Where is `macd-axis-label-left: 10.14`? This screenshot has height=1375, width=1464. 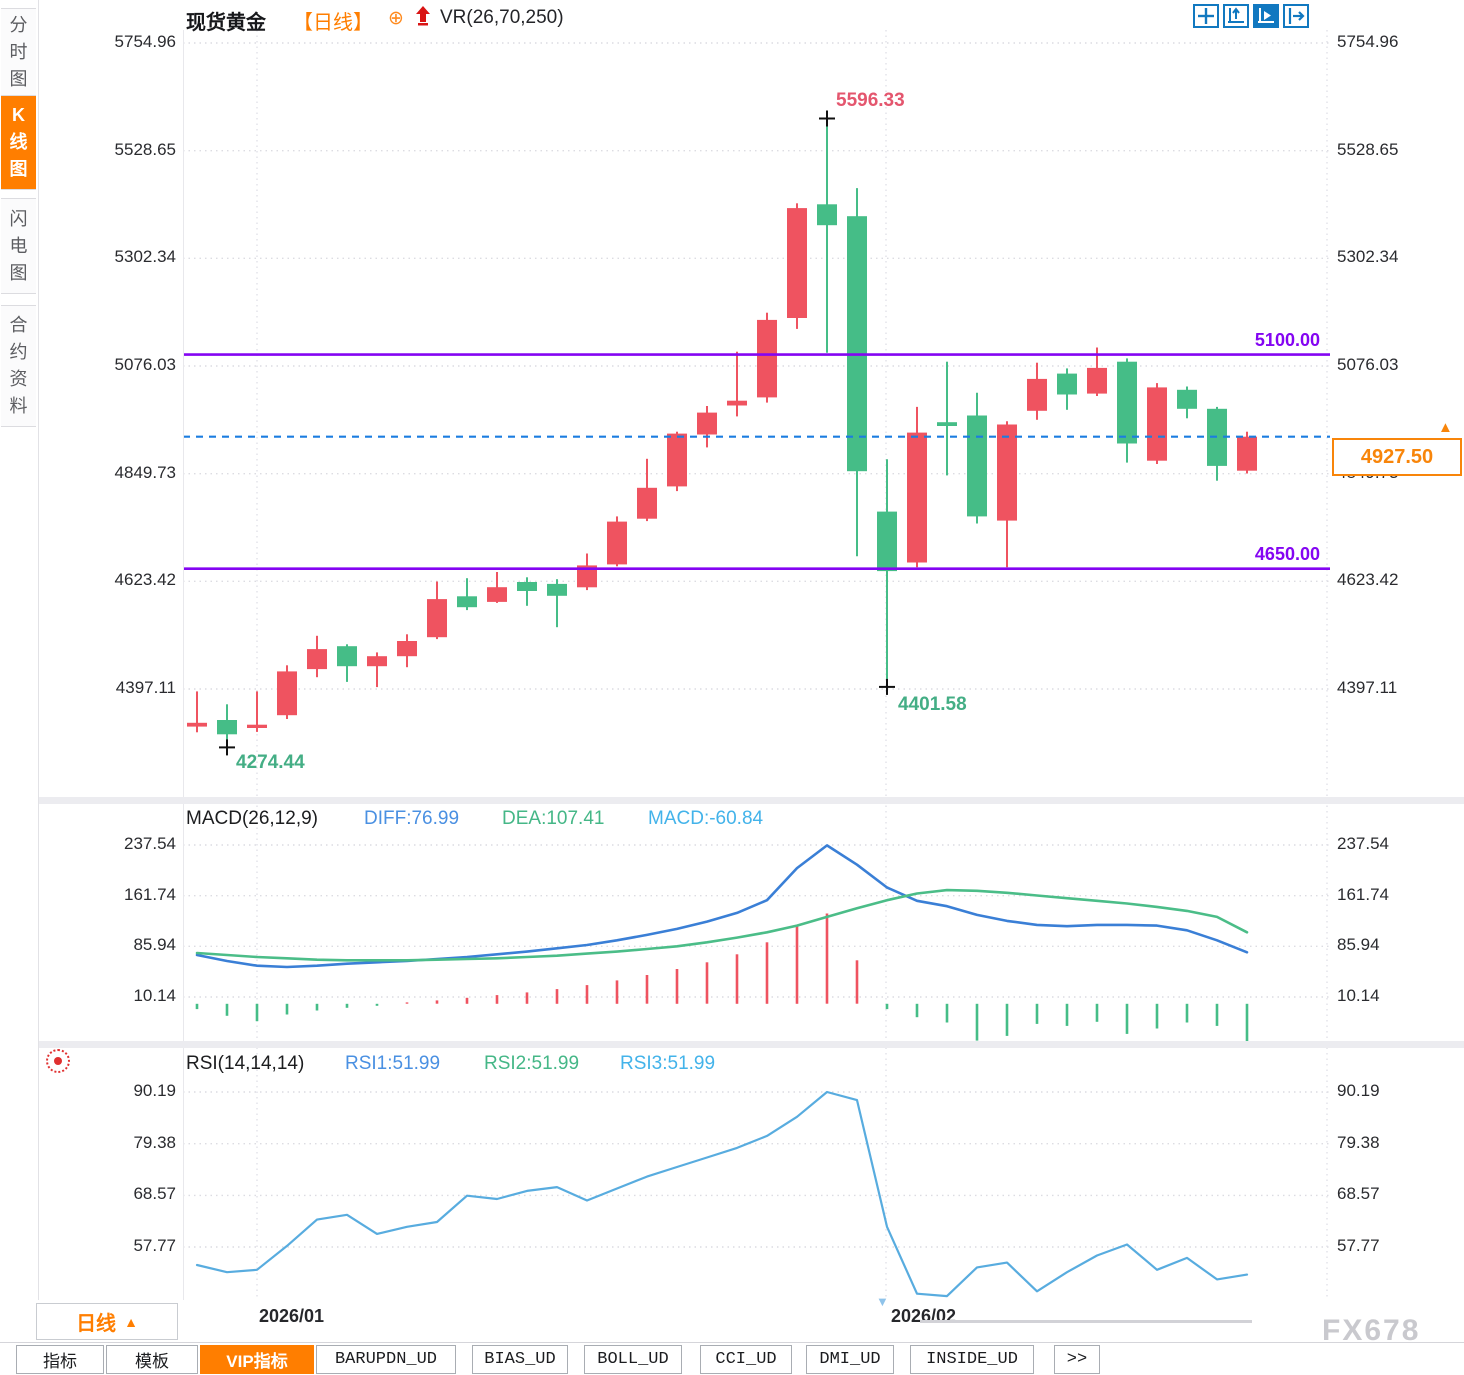 macd-axis-label-left: 10.14 is located at coordinates (154, 995).